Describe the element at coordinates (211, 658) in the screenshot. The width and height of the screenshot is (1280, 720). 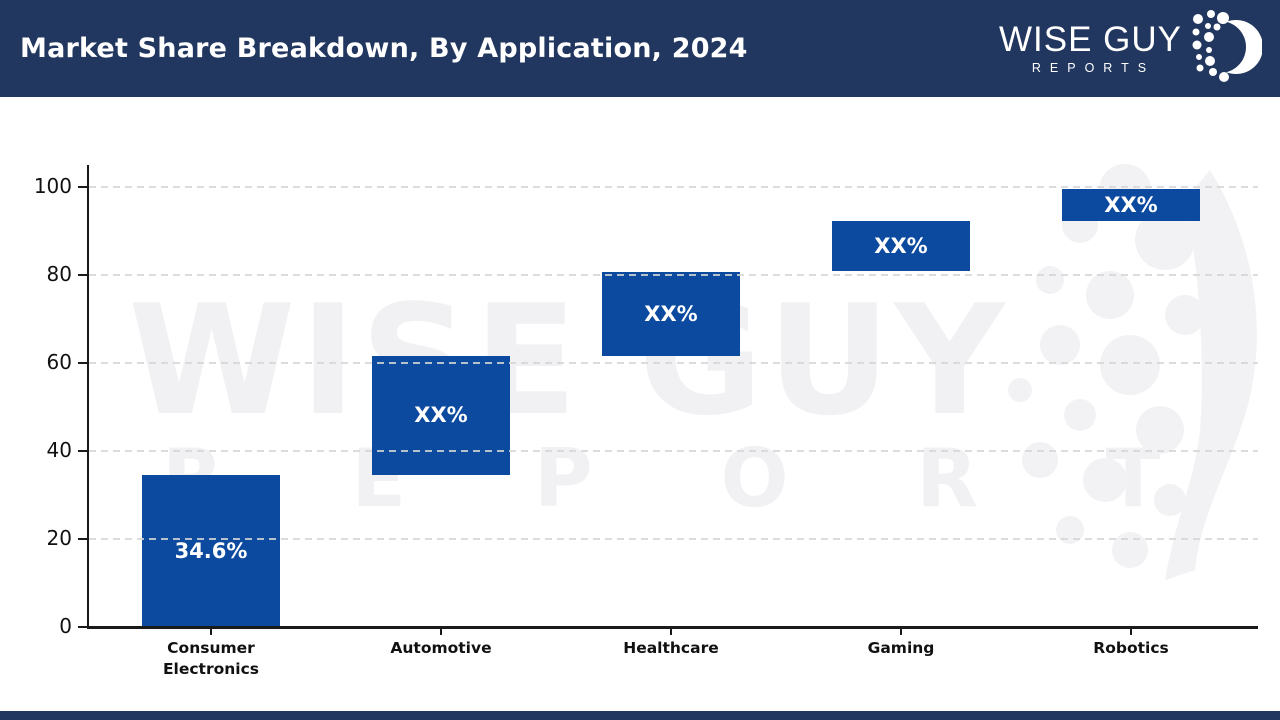
I see `x-label-consumer-electronics: Consumer Electronics` at that location.